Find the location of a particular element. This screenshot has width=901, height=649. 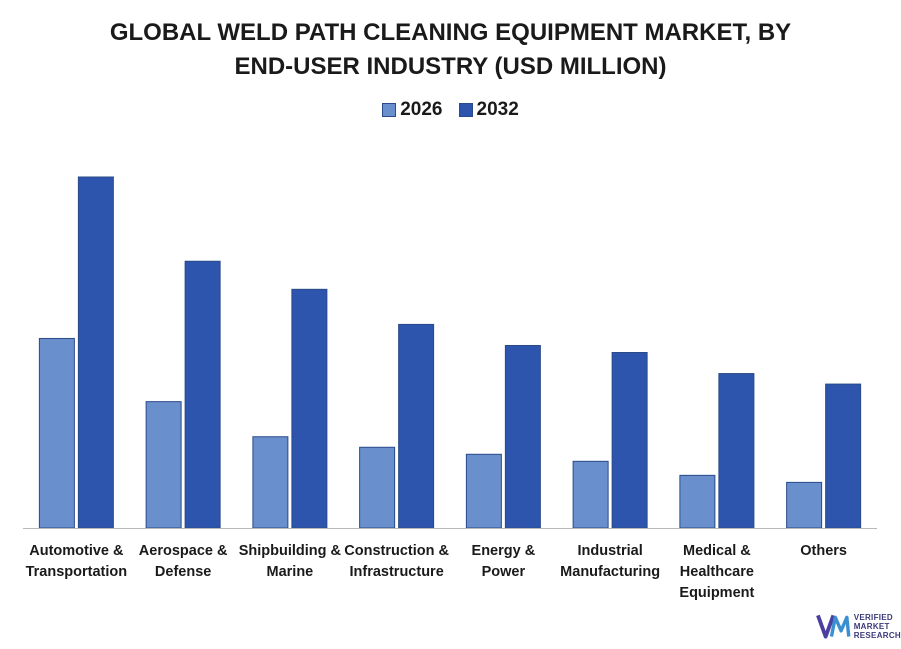

legend-item-2032: 2032 is located at coordinates (488, 110).